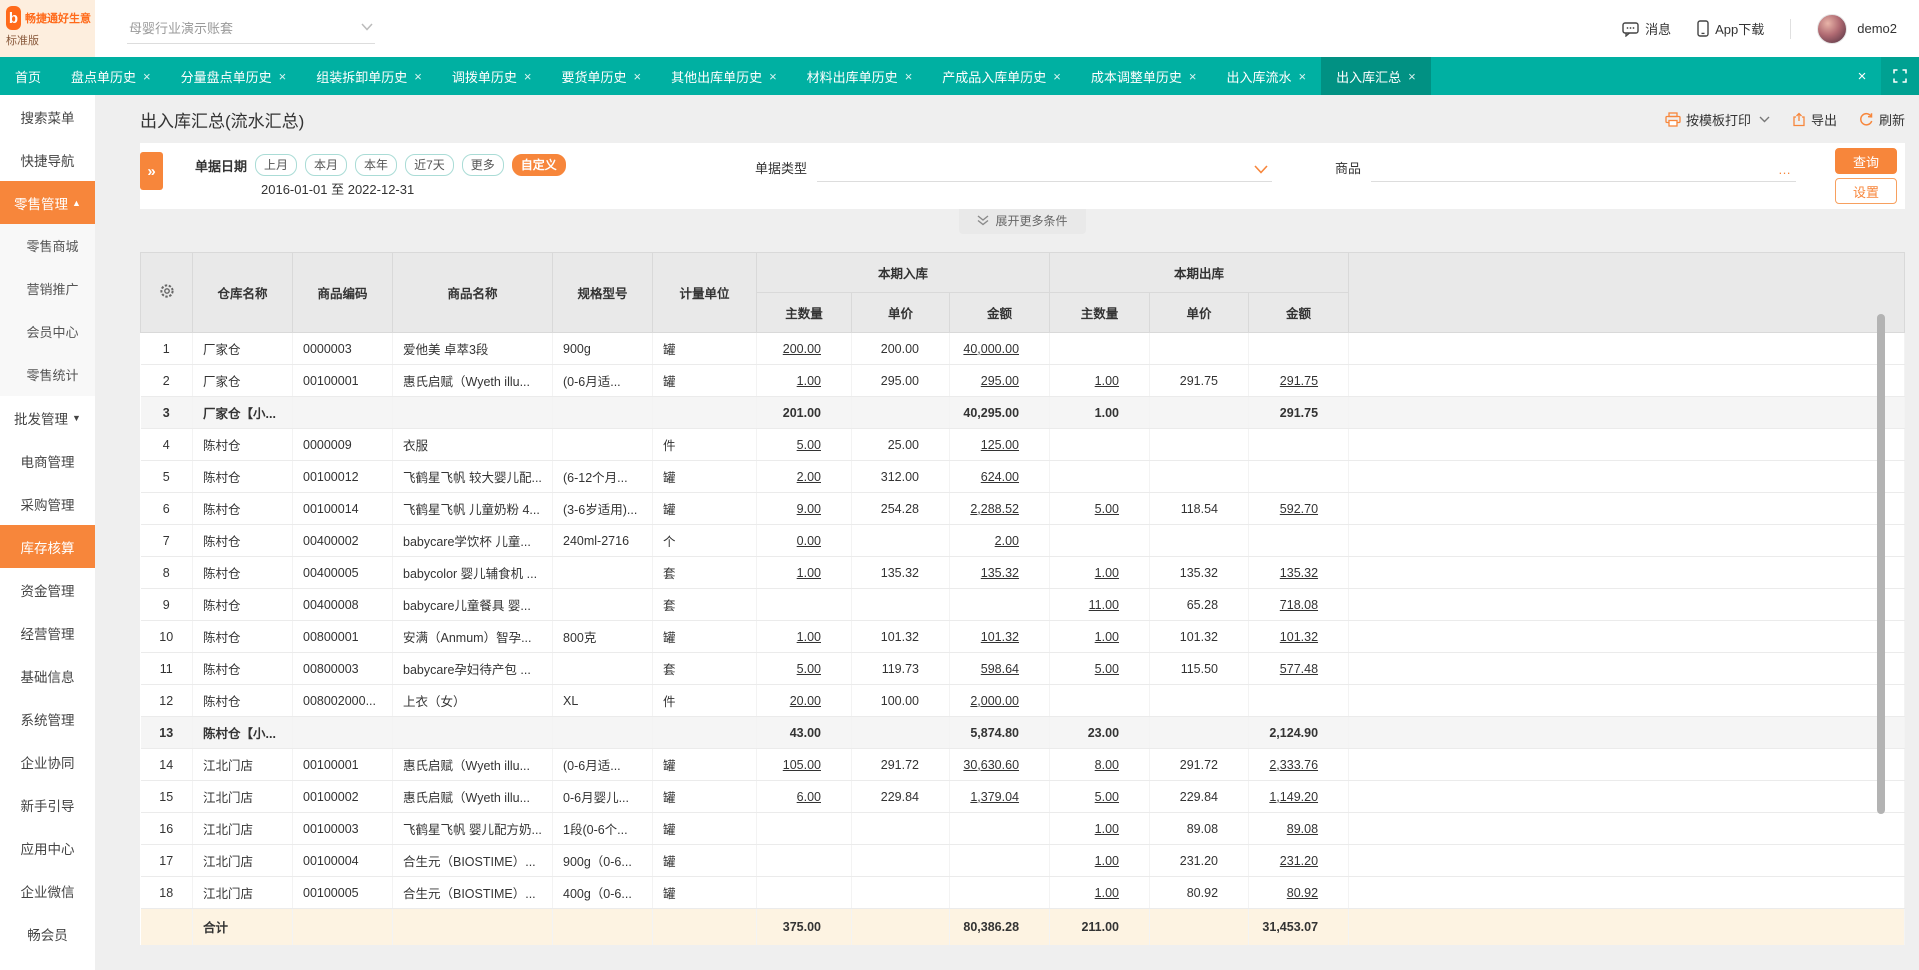  What do you see at coordinates (801, 348) in the screenshot?
I see `in-qty-cell-link: 200.00` at bounding box center [801, 348].